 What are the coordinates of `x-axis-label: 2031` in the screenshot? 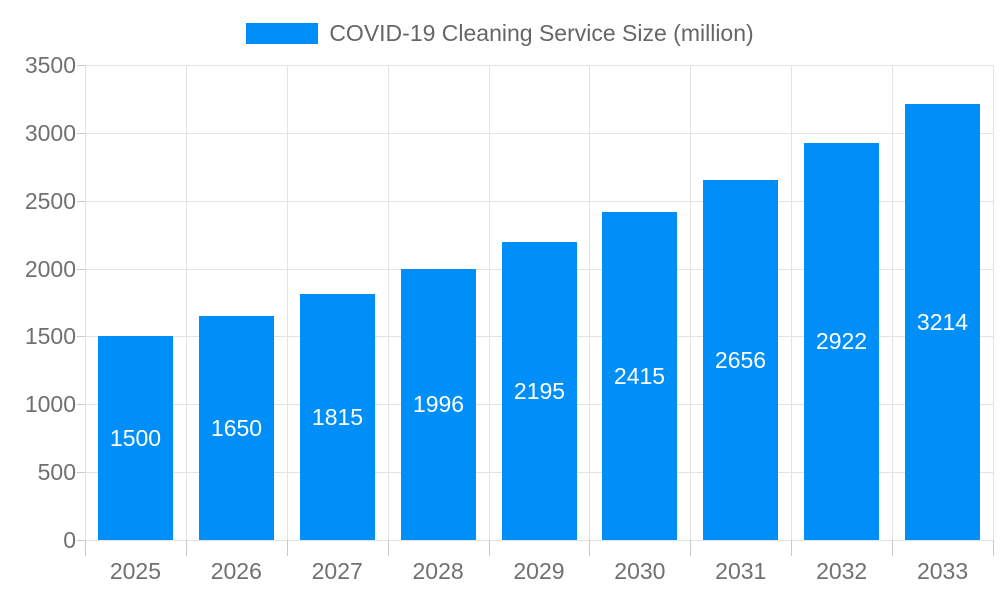 It's located at (741, 571).